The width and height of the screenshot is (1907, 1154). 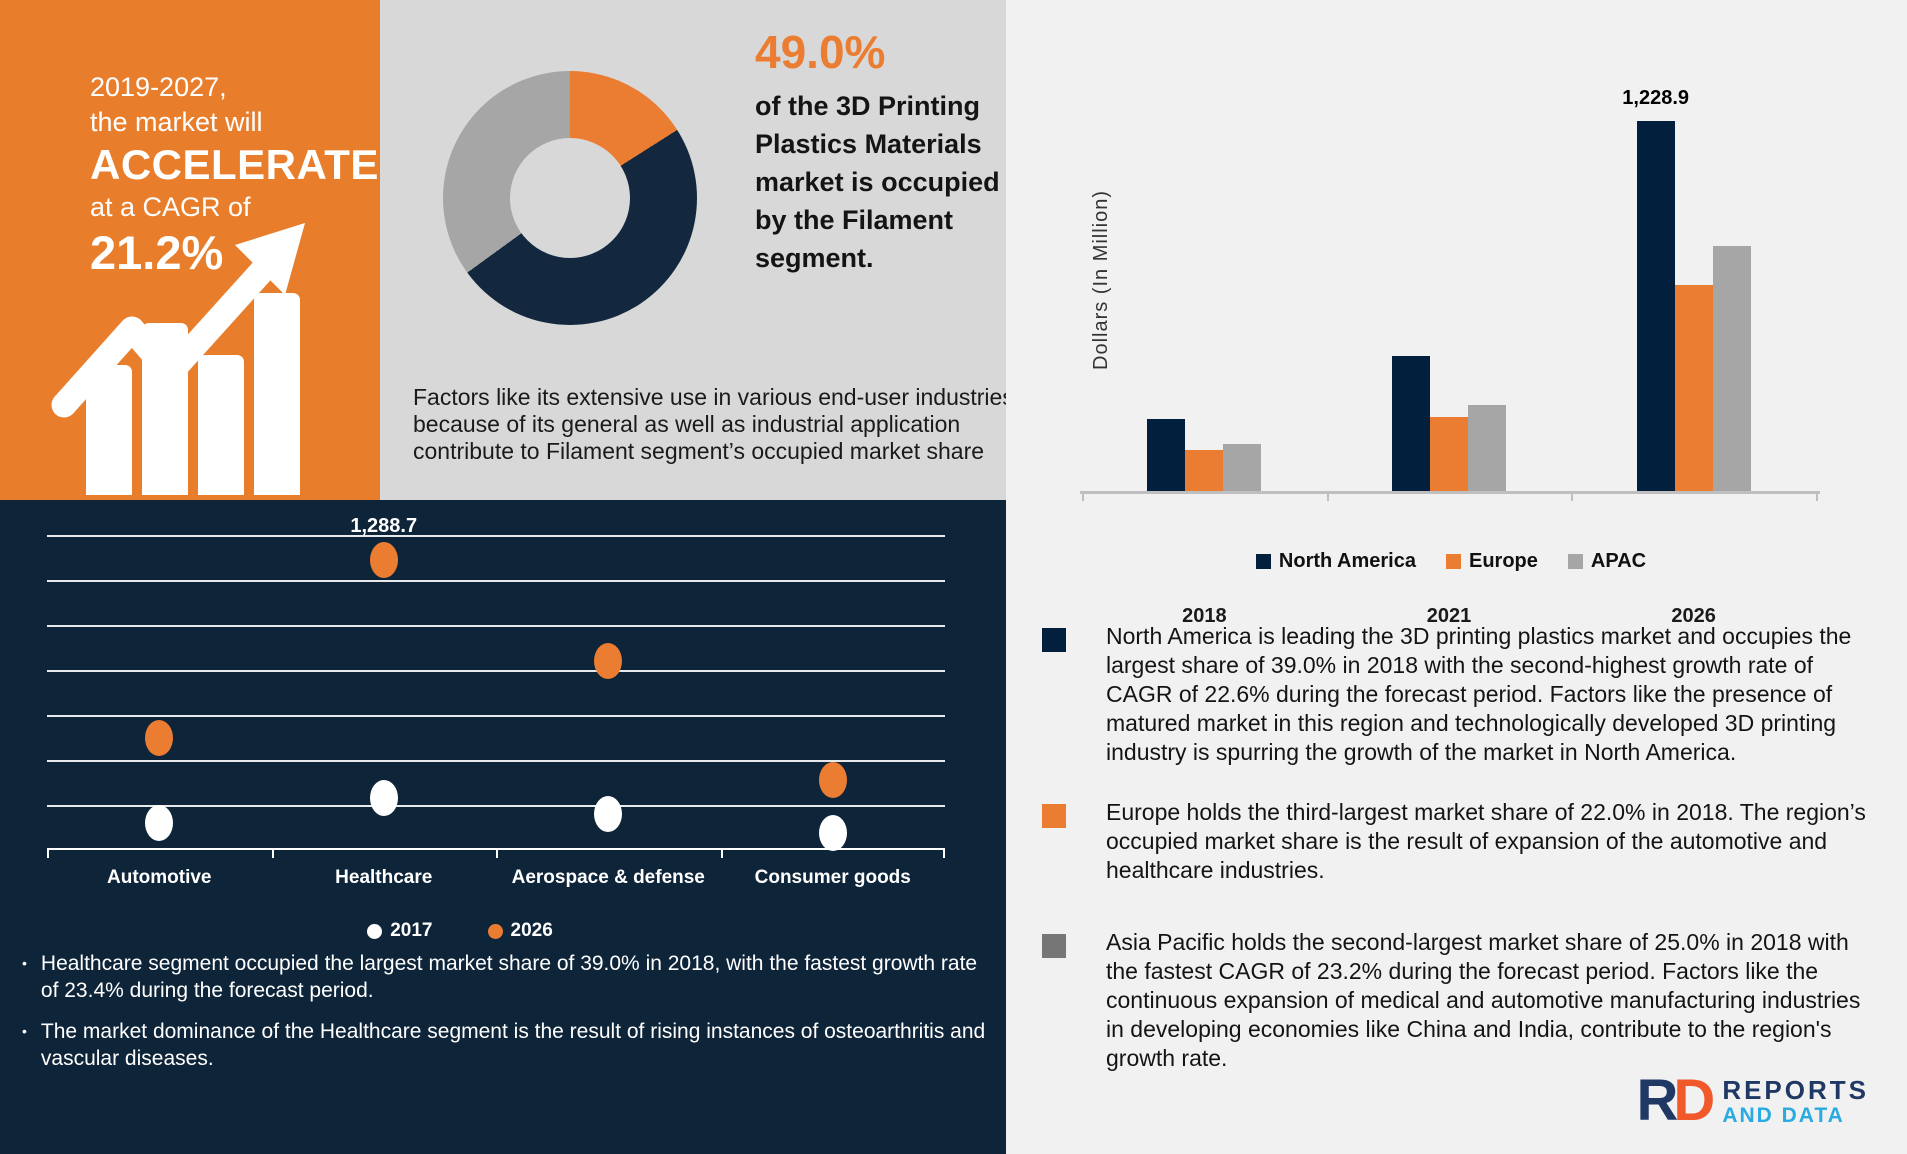 I want to click on bar-chart-legend: North America Europe APAC, so click(x=1451, y=561).